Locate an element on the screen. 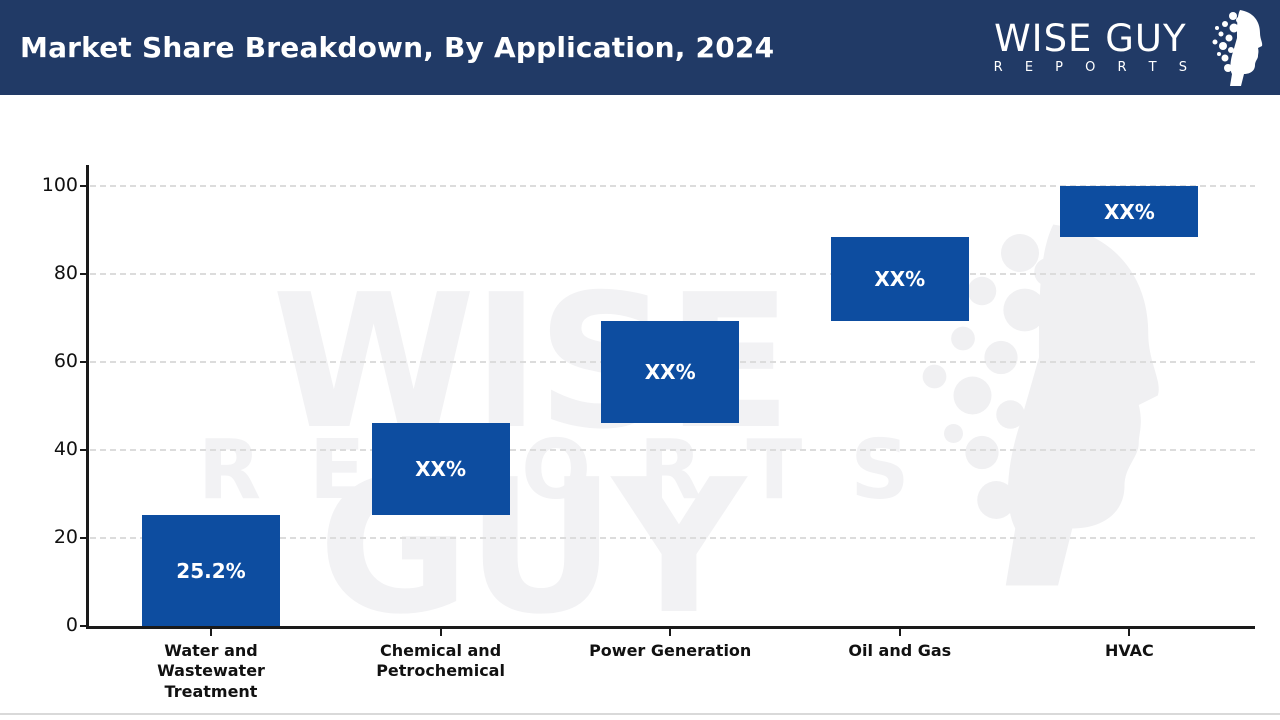  x-category-label: Chemical and Petrochemical is located at coordinates (440, 661).